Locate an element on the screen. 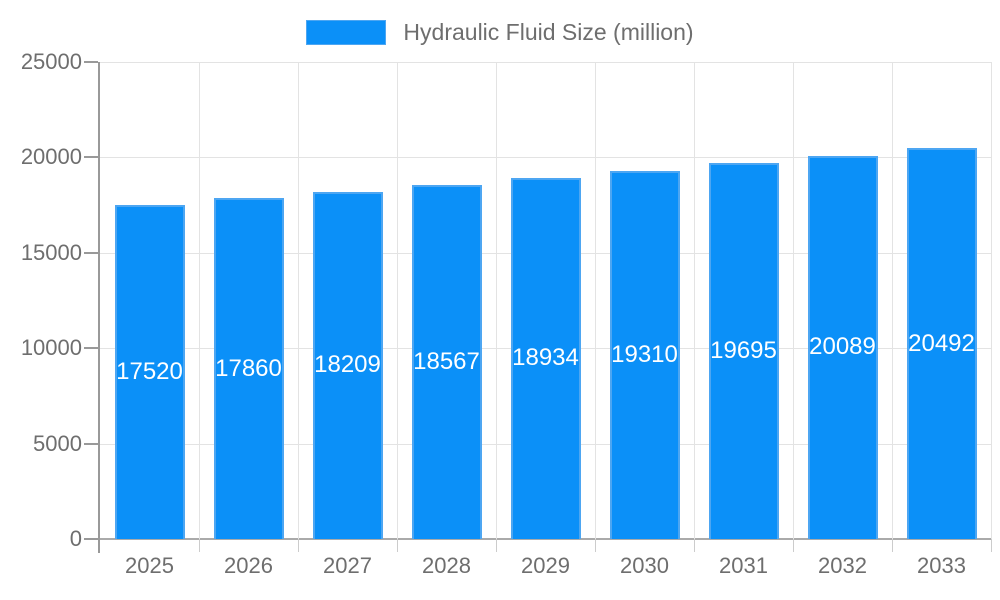  legend-swatch-icon is located at coordinates (346, 32).